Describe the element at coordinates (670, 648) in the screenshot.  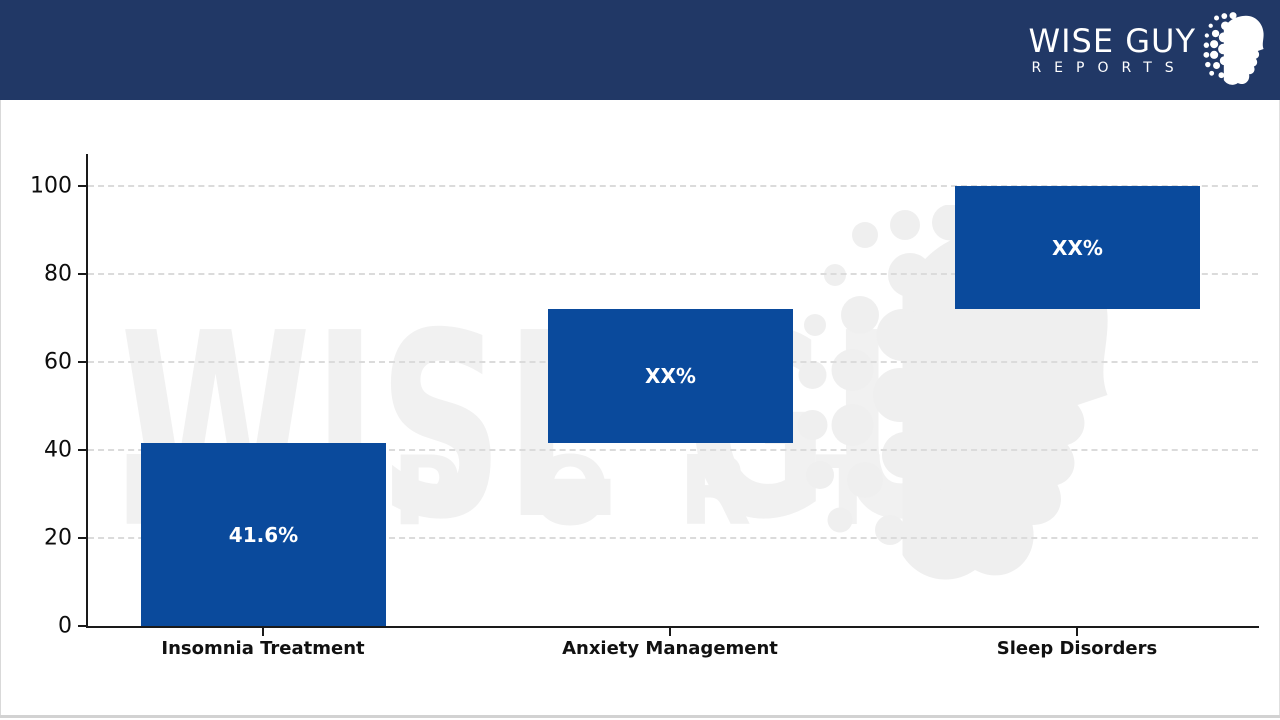
I see `x-category-label-anxiety: Anxiety Management` at that location.